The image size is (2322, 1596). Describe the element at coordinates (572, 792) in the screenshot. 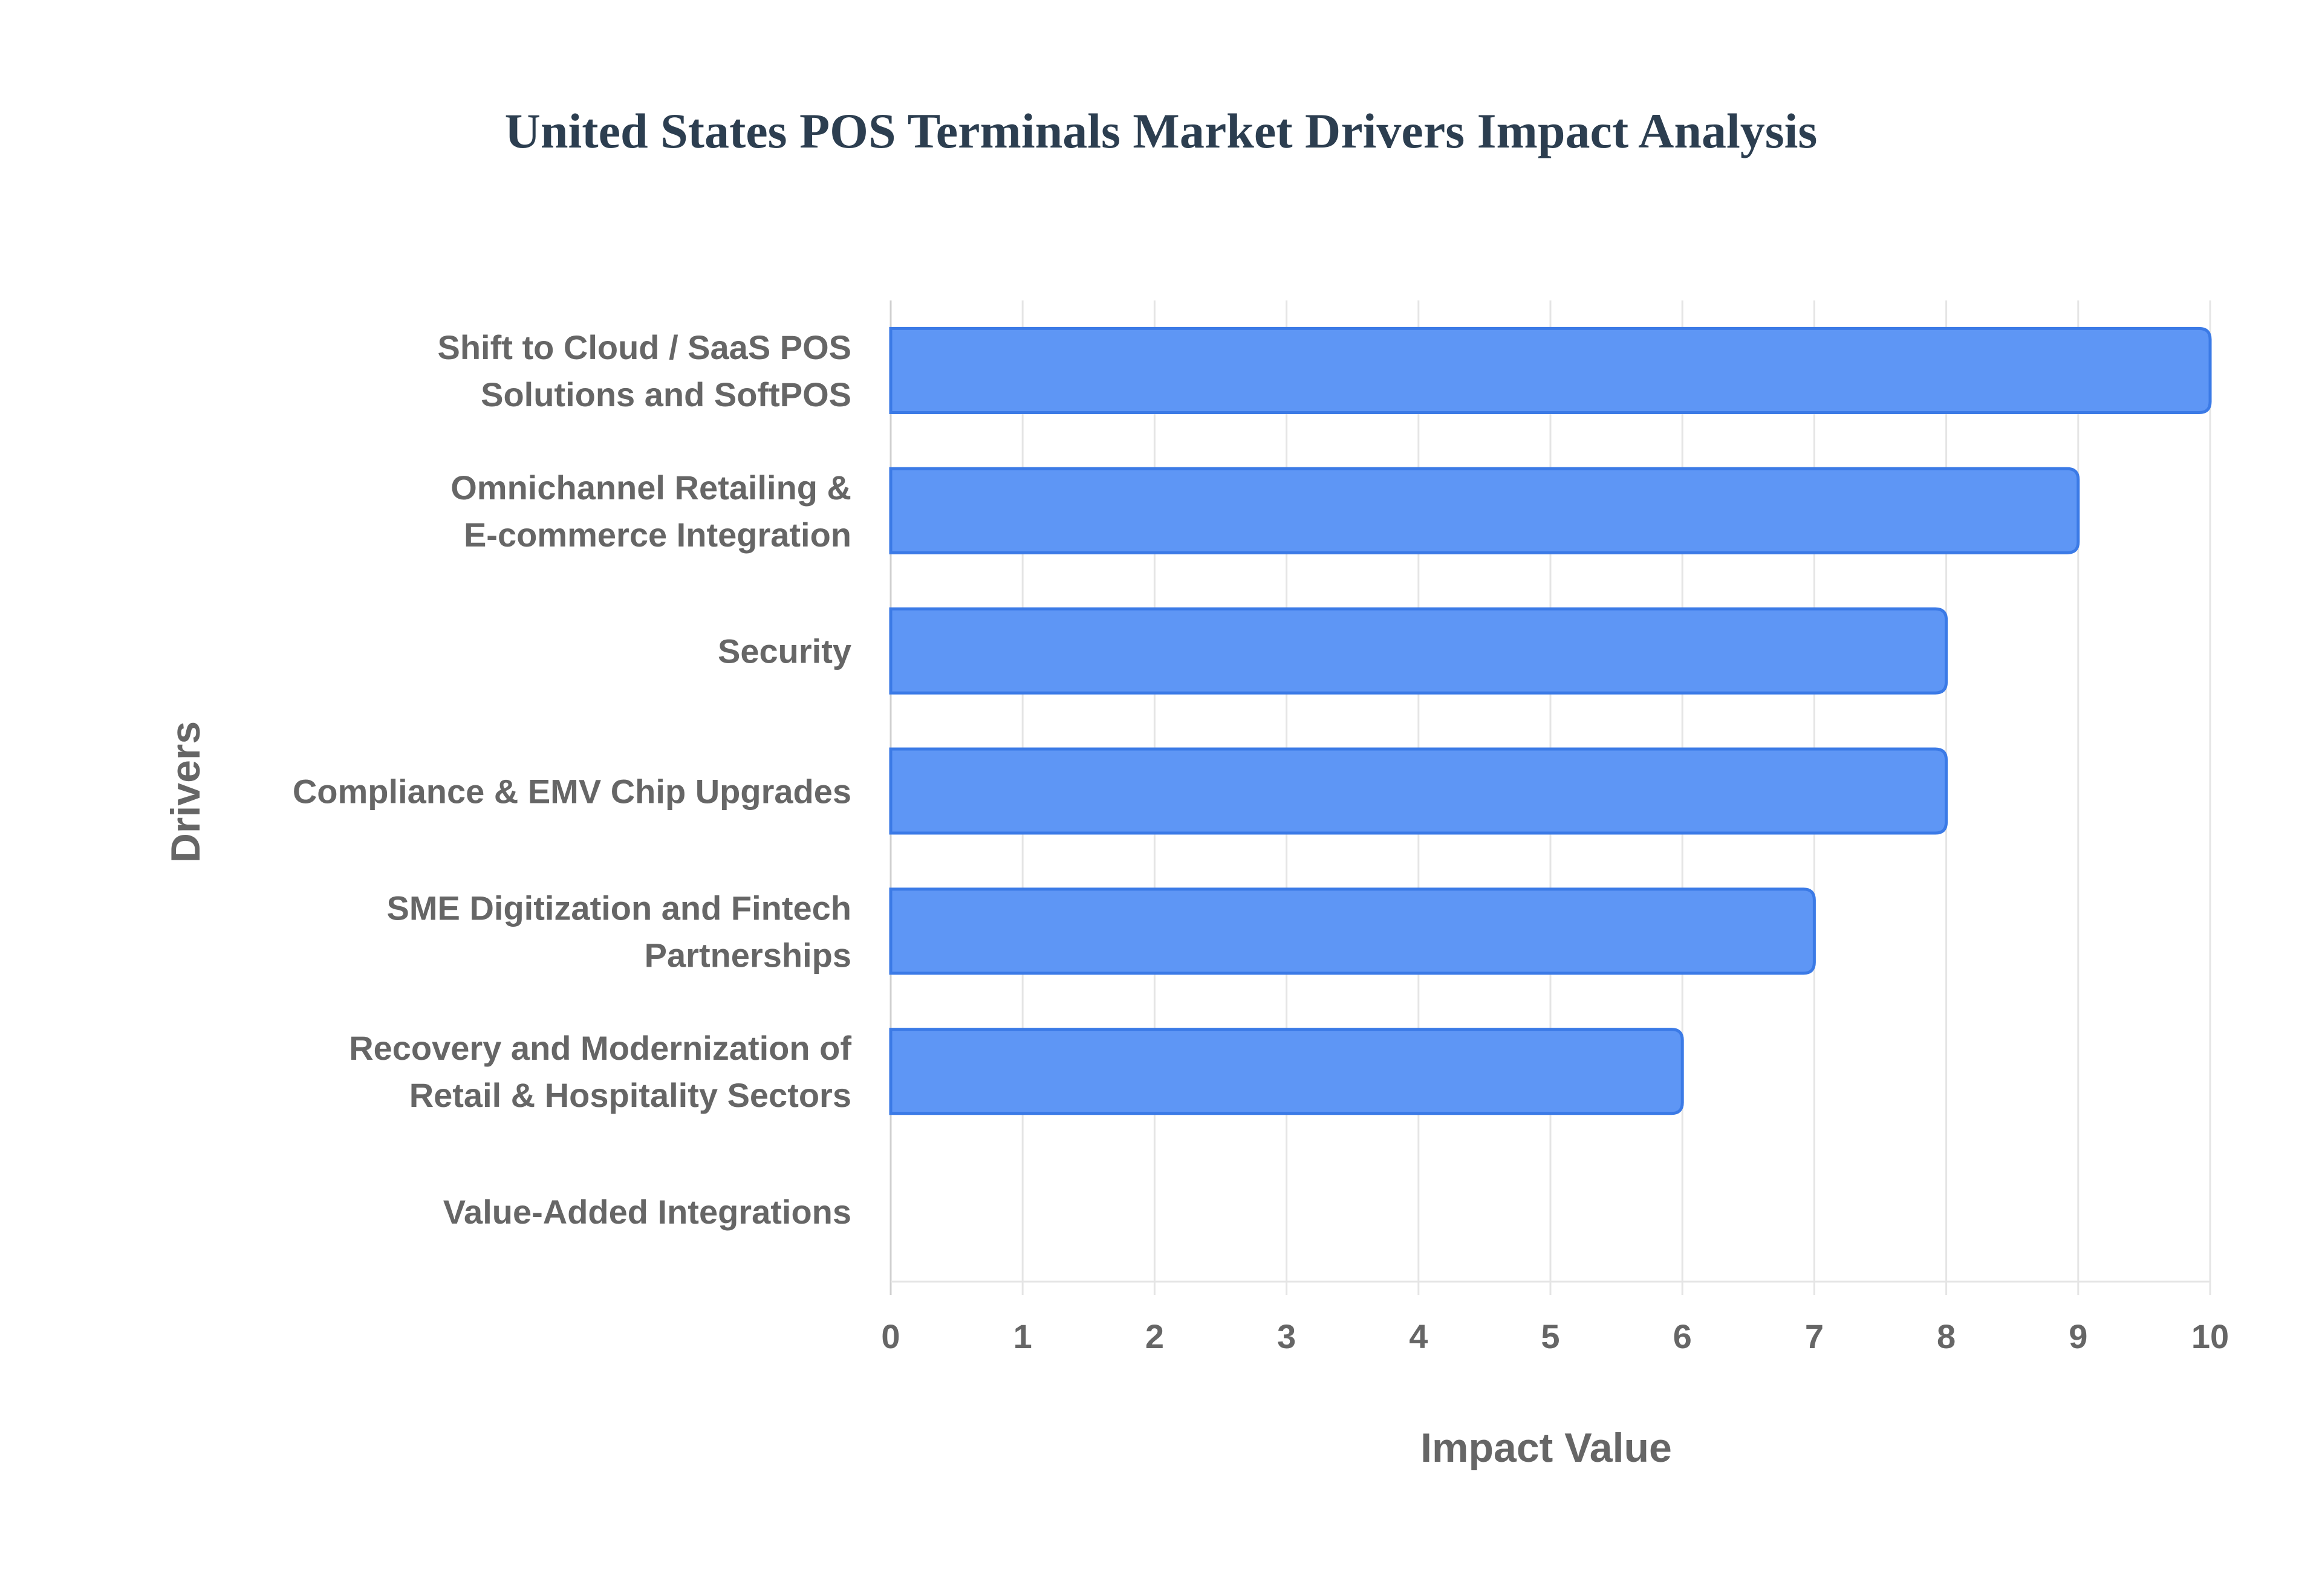

I see `category-label: Compliance & EMV Chip Upgrades` at that location.